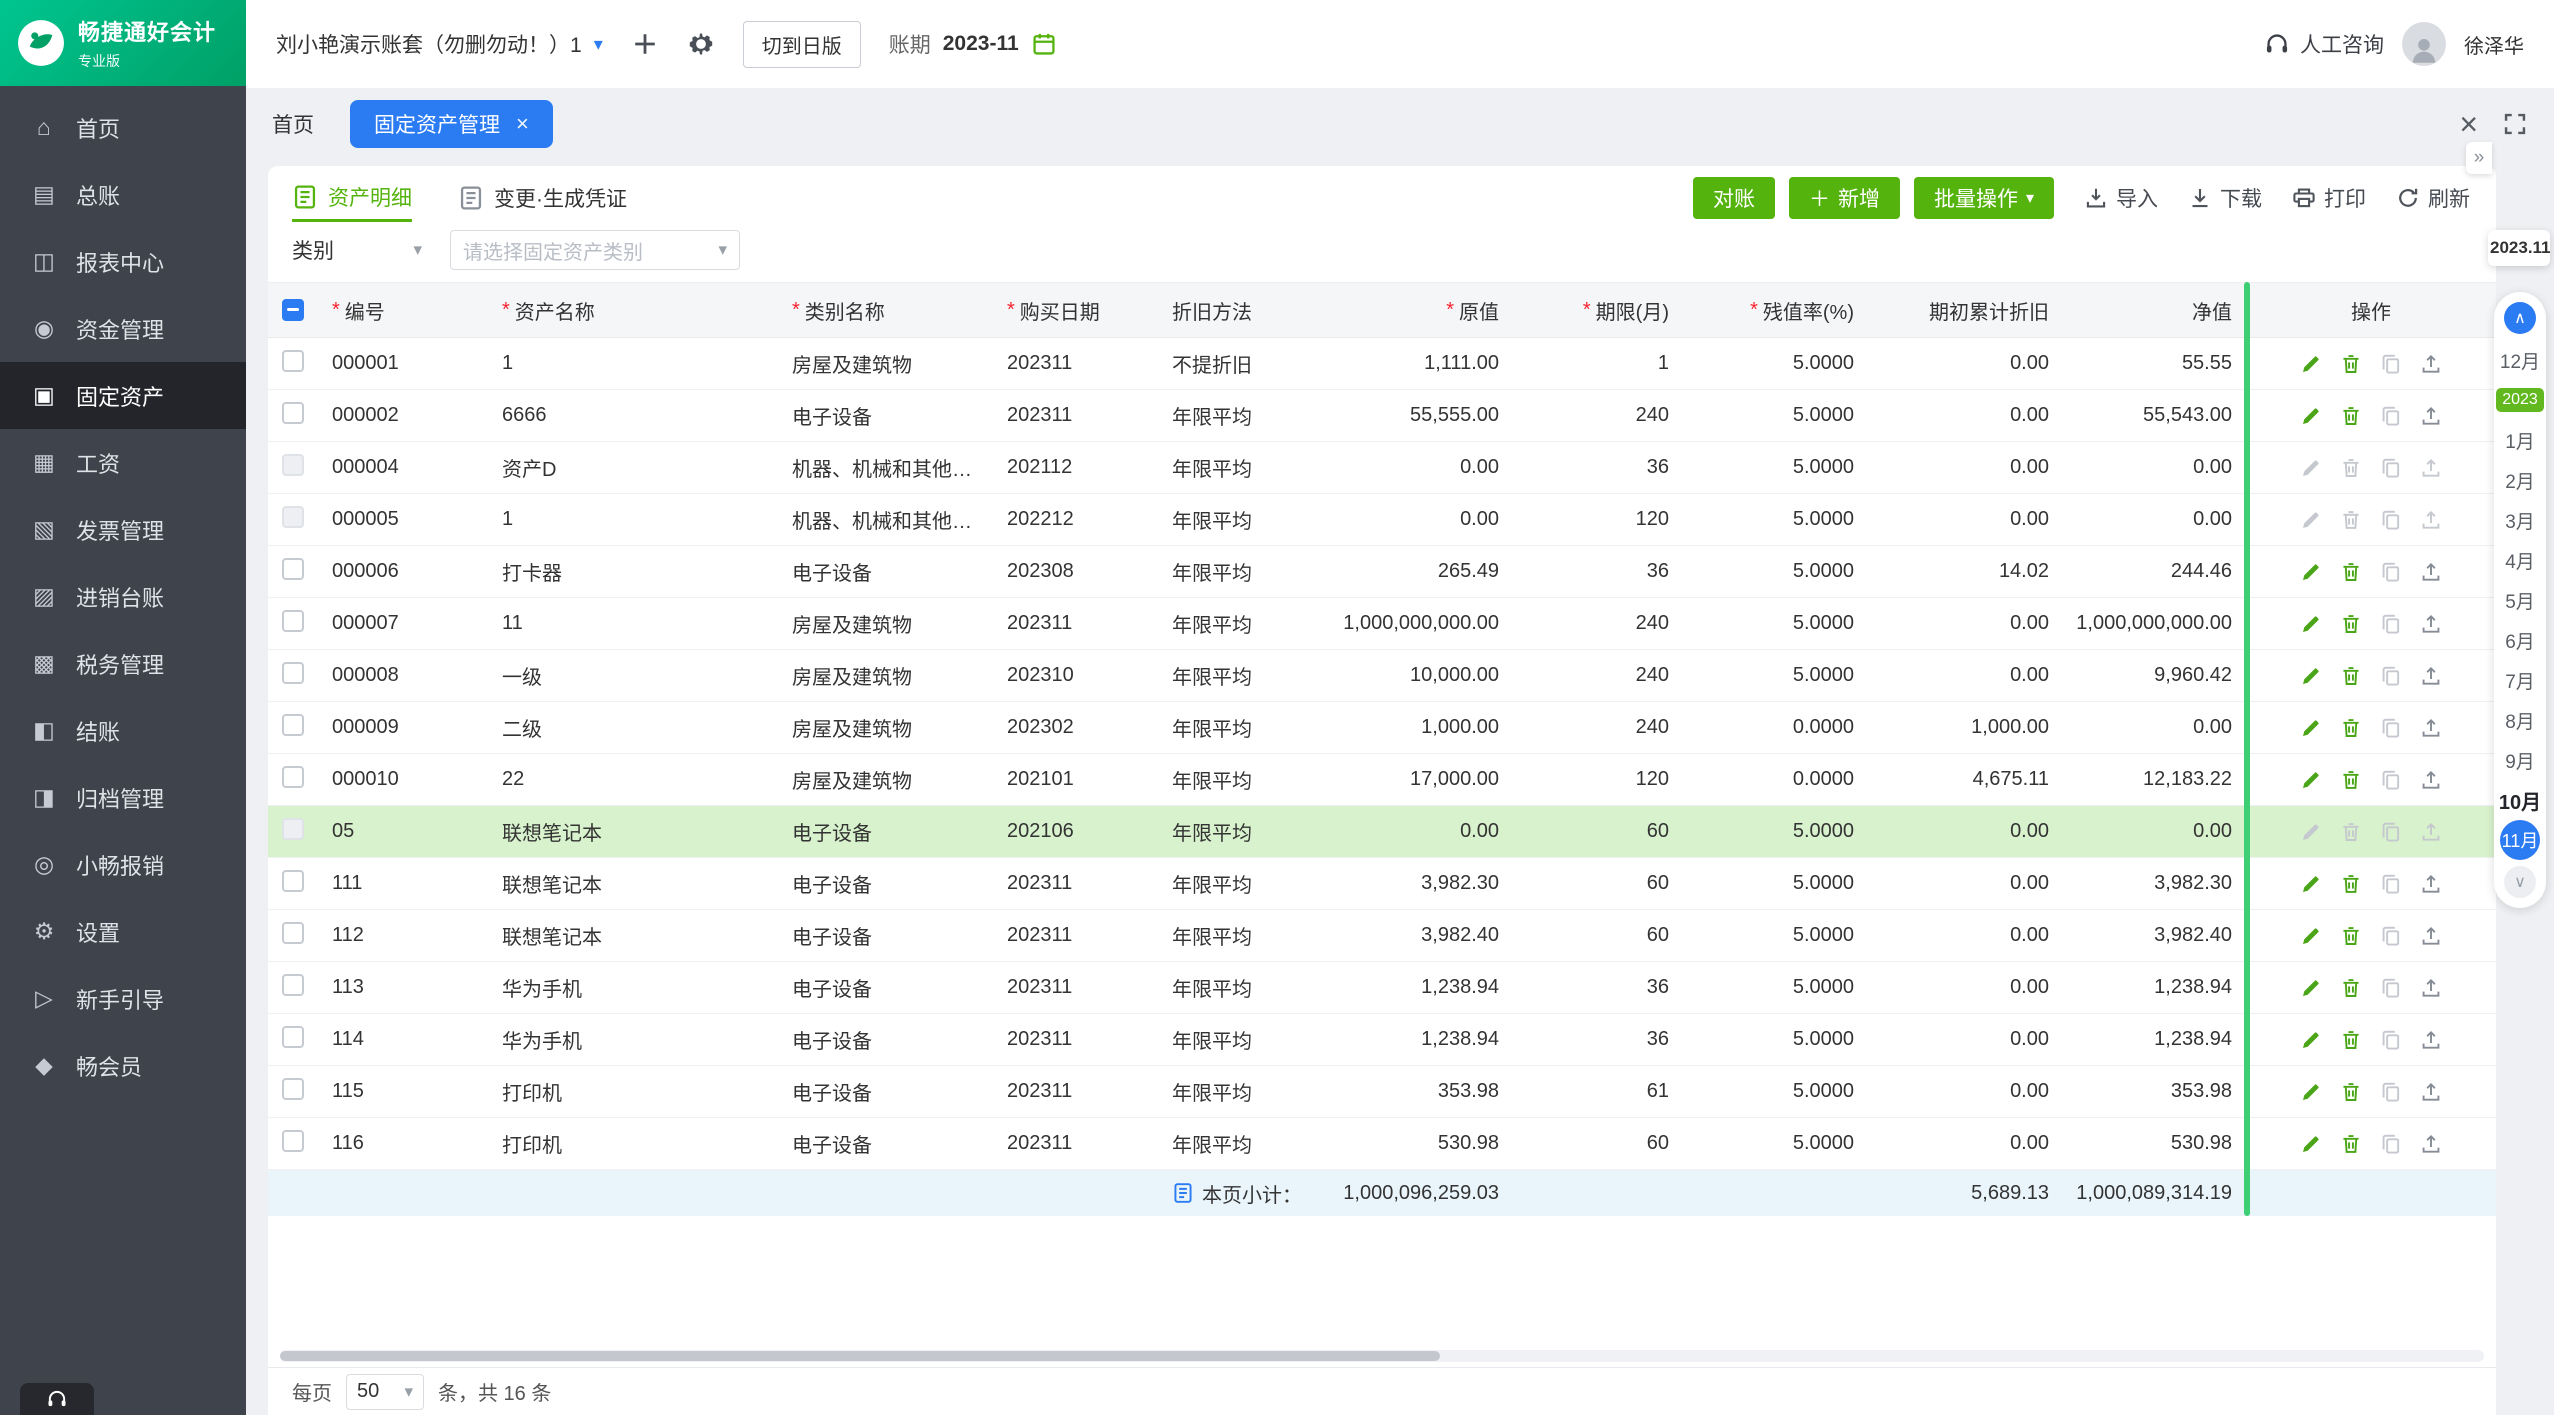 Image resolution: width=2554 pixels, height=1415 pixels. What do you see at coordinates (2520, 482) in the screenshot?
I see `month-item: 2月` at bounding box center [2520, 482].